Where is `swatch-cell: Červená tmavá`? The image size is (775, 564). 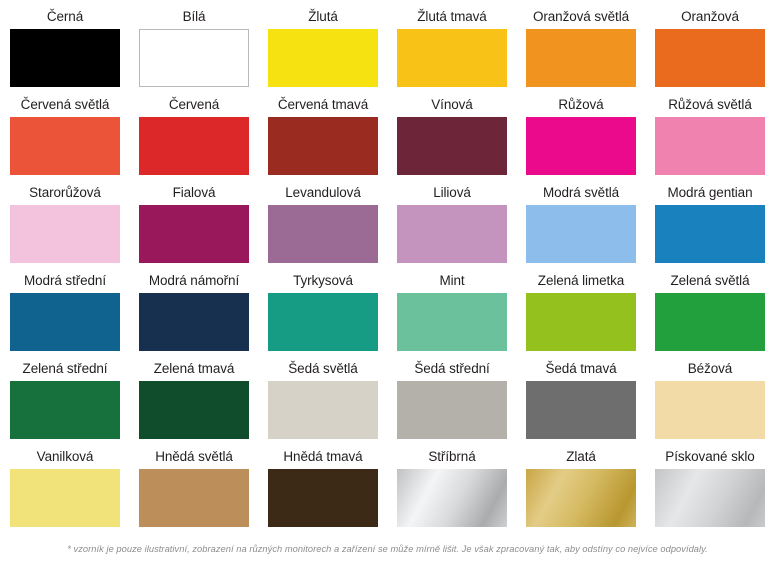 swatch-cell: Červená tmavá is located at coordinates (323, 137).